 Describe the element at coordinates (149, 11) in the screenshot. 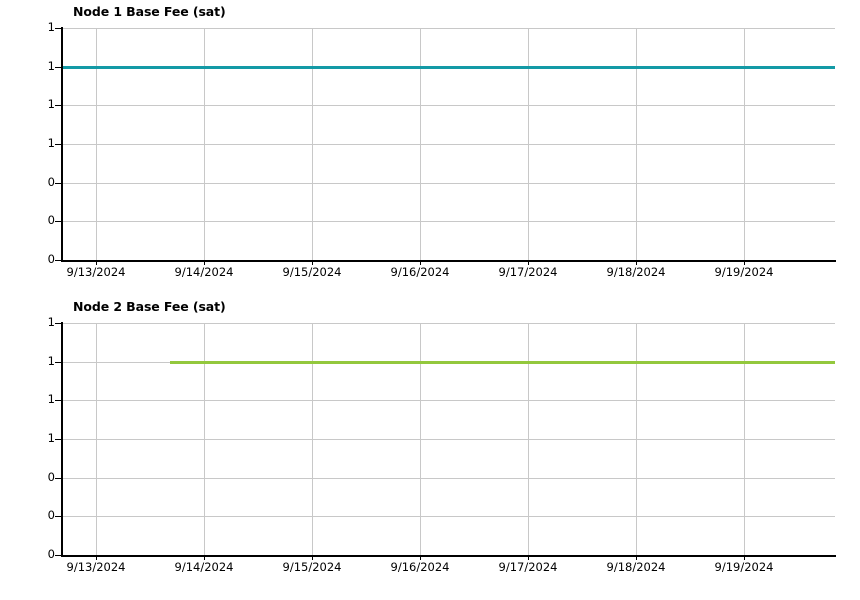

I see `chart-title: Node 1 Base Fee (sat)` at that location.